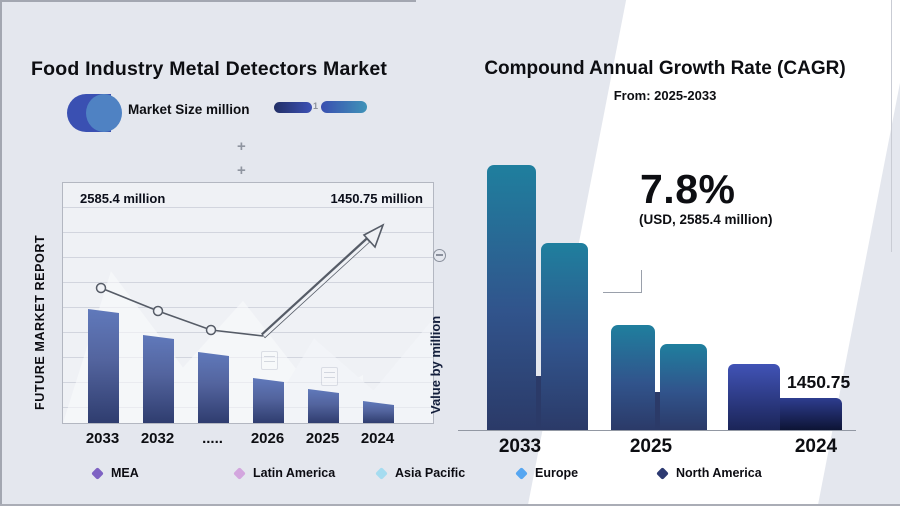  I want to click on market-size-label: Market Size million, so click(189, 109).